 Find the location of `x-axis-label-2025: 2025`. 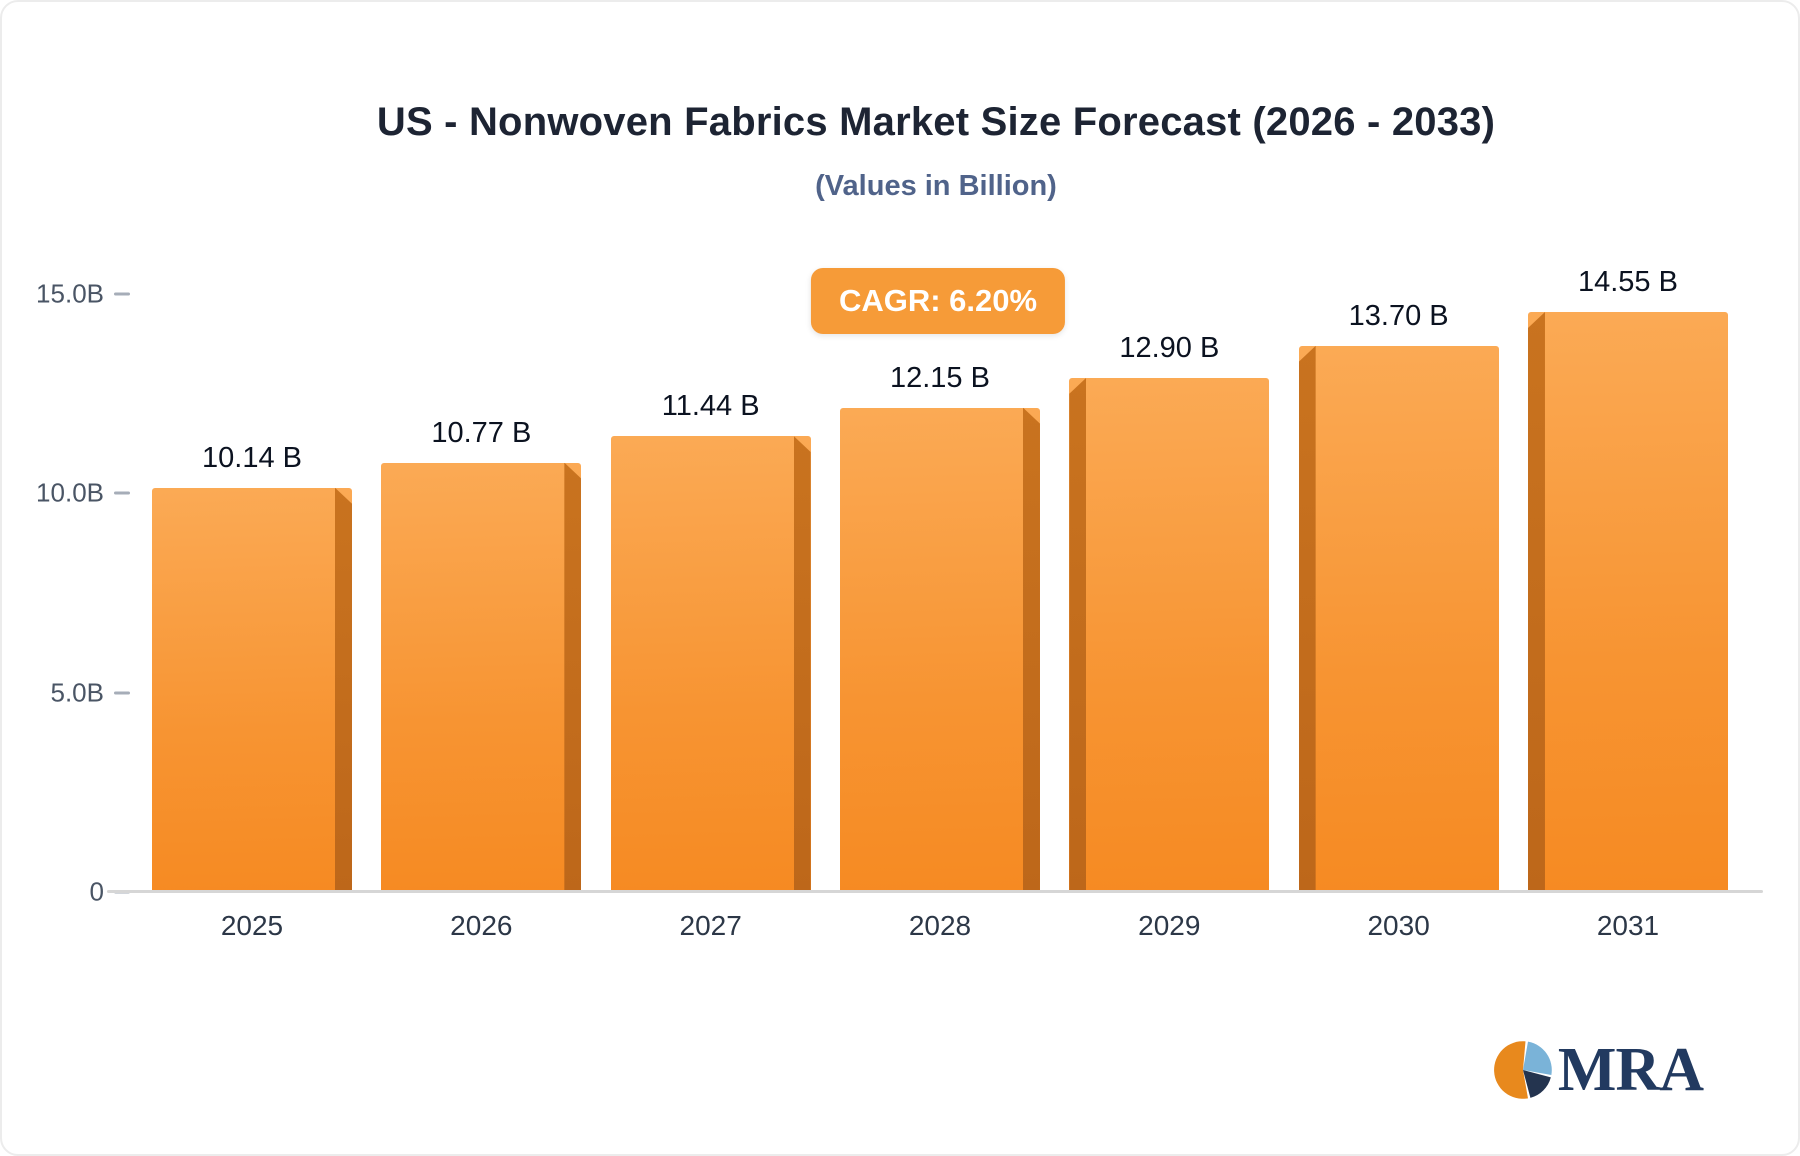

x-axis-label-2025: 2025 is located at coordinates (252, 925).